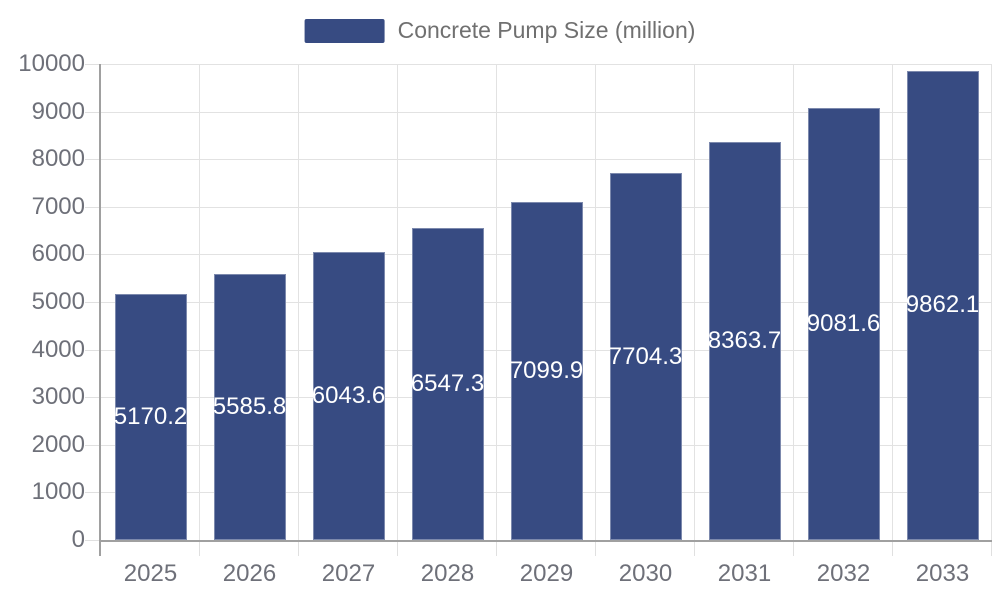  I want to click on x-axis-label: 2030, so click(645, 573).